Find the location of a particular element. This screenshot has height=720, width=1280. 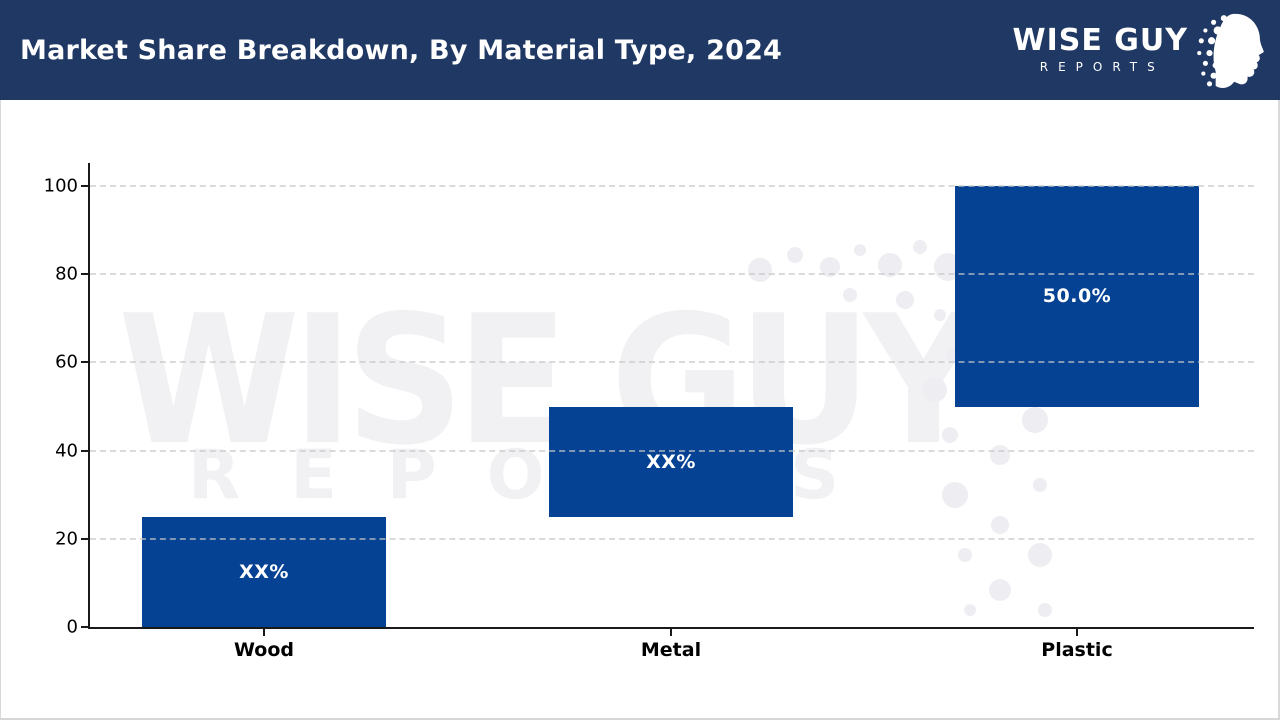

x-category-label: Wood is located at coordinates (264, 650).